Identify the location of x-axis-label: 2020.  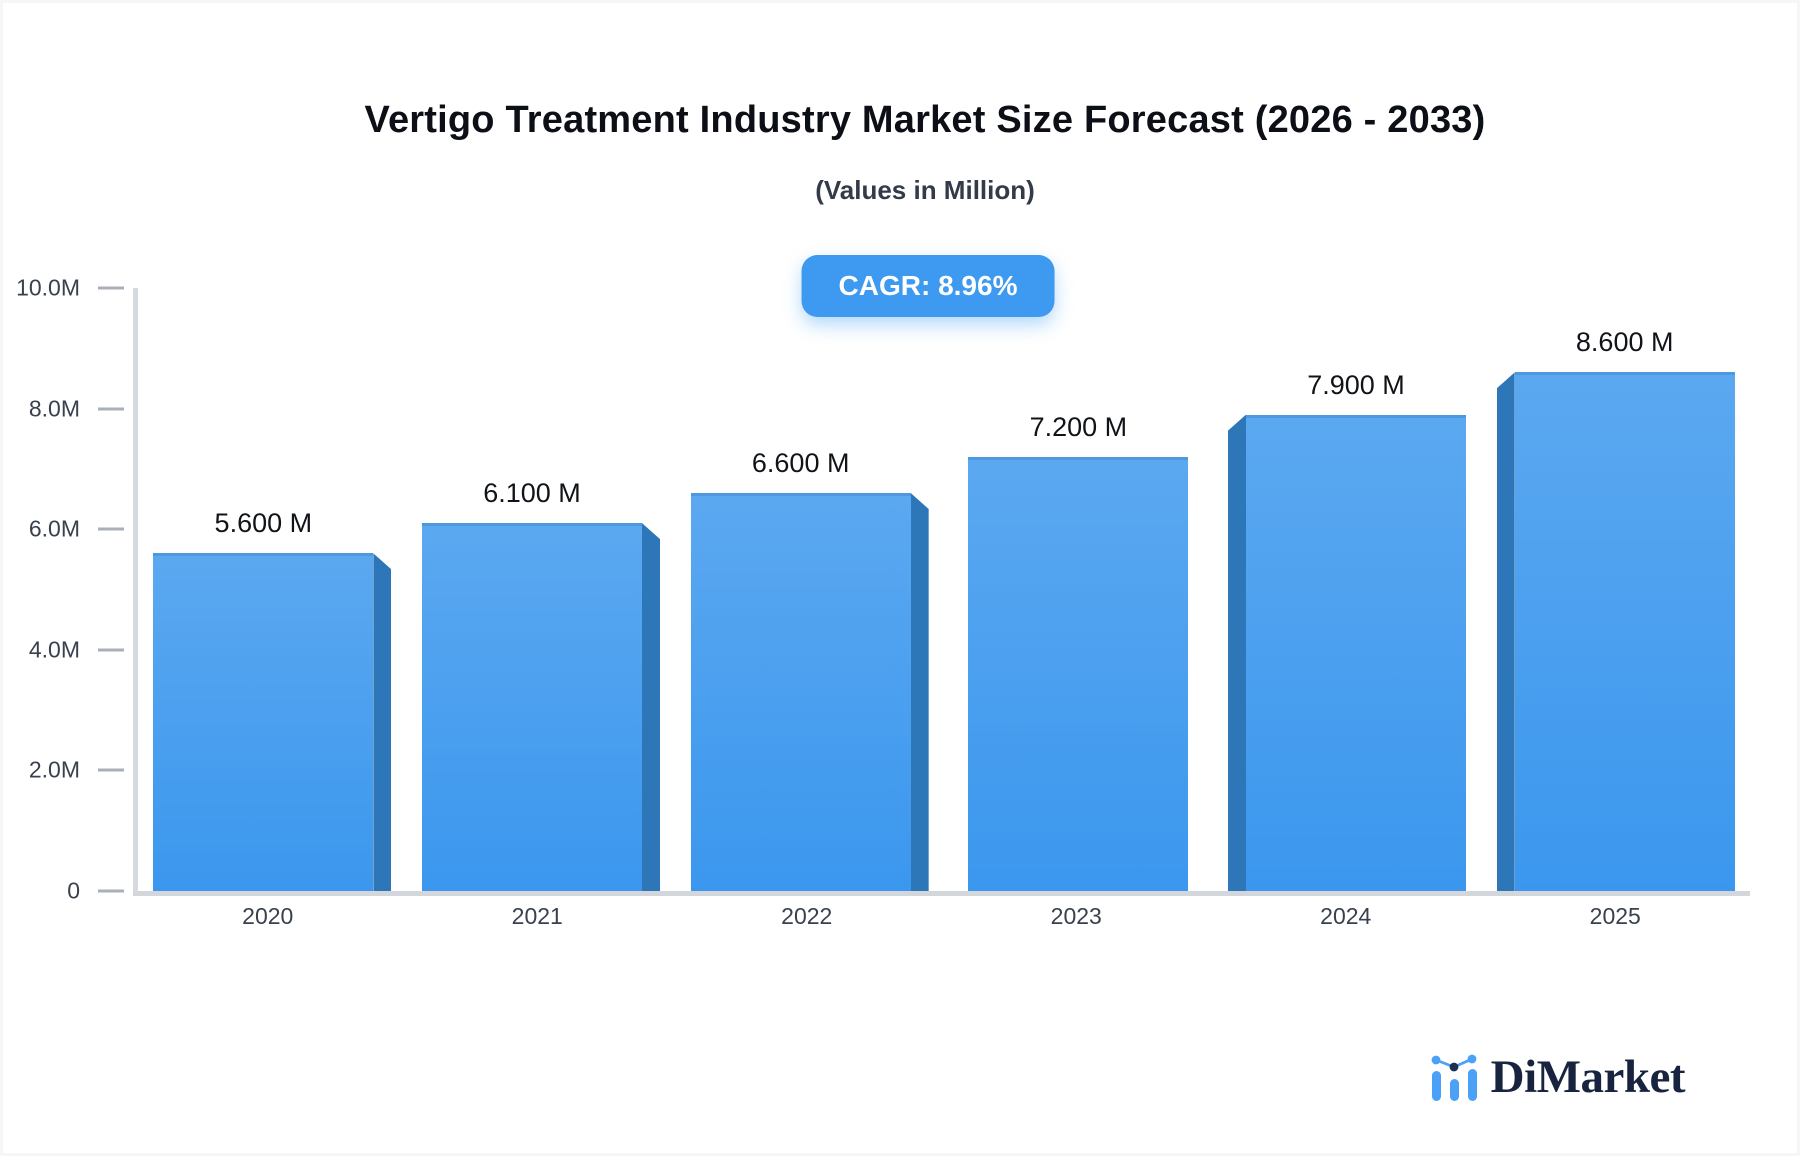
(268, 916).